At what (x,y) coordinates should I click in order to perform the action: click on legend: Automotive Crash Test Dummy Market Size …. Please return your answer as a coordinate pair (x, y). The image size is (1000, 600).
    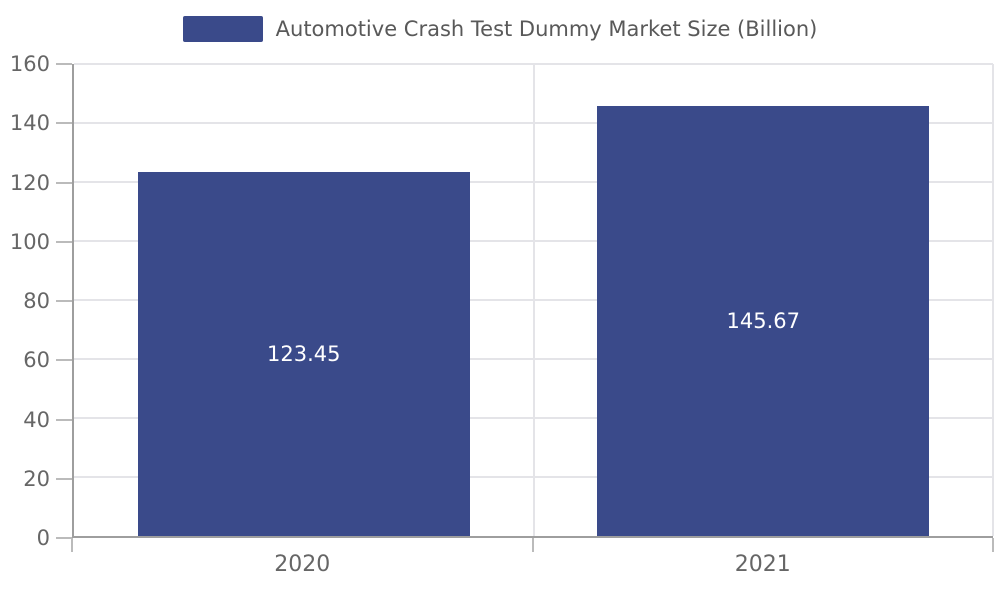
    Looking at the image, I should click on (500, 29).